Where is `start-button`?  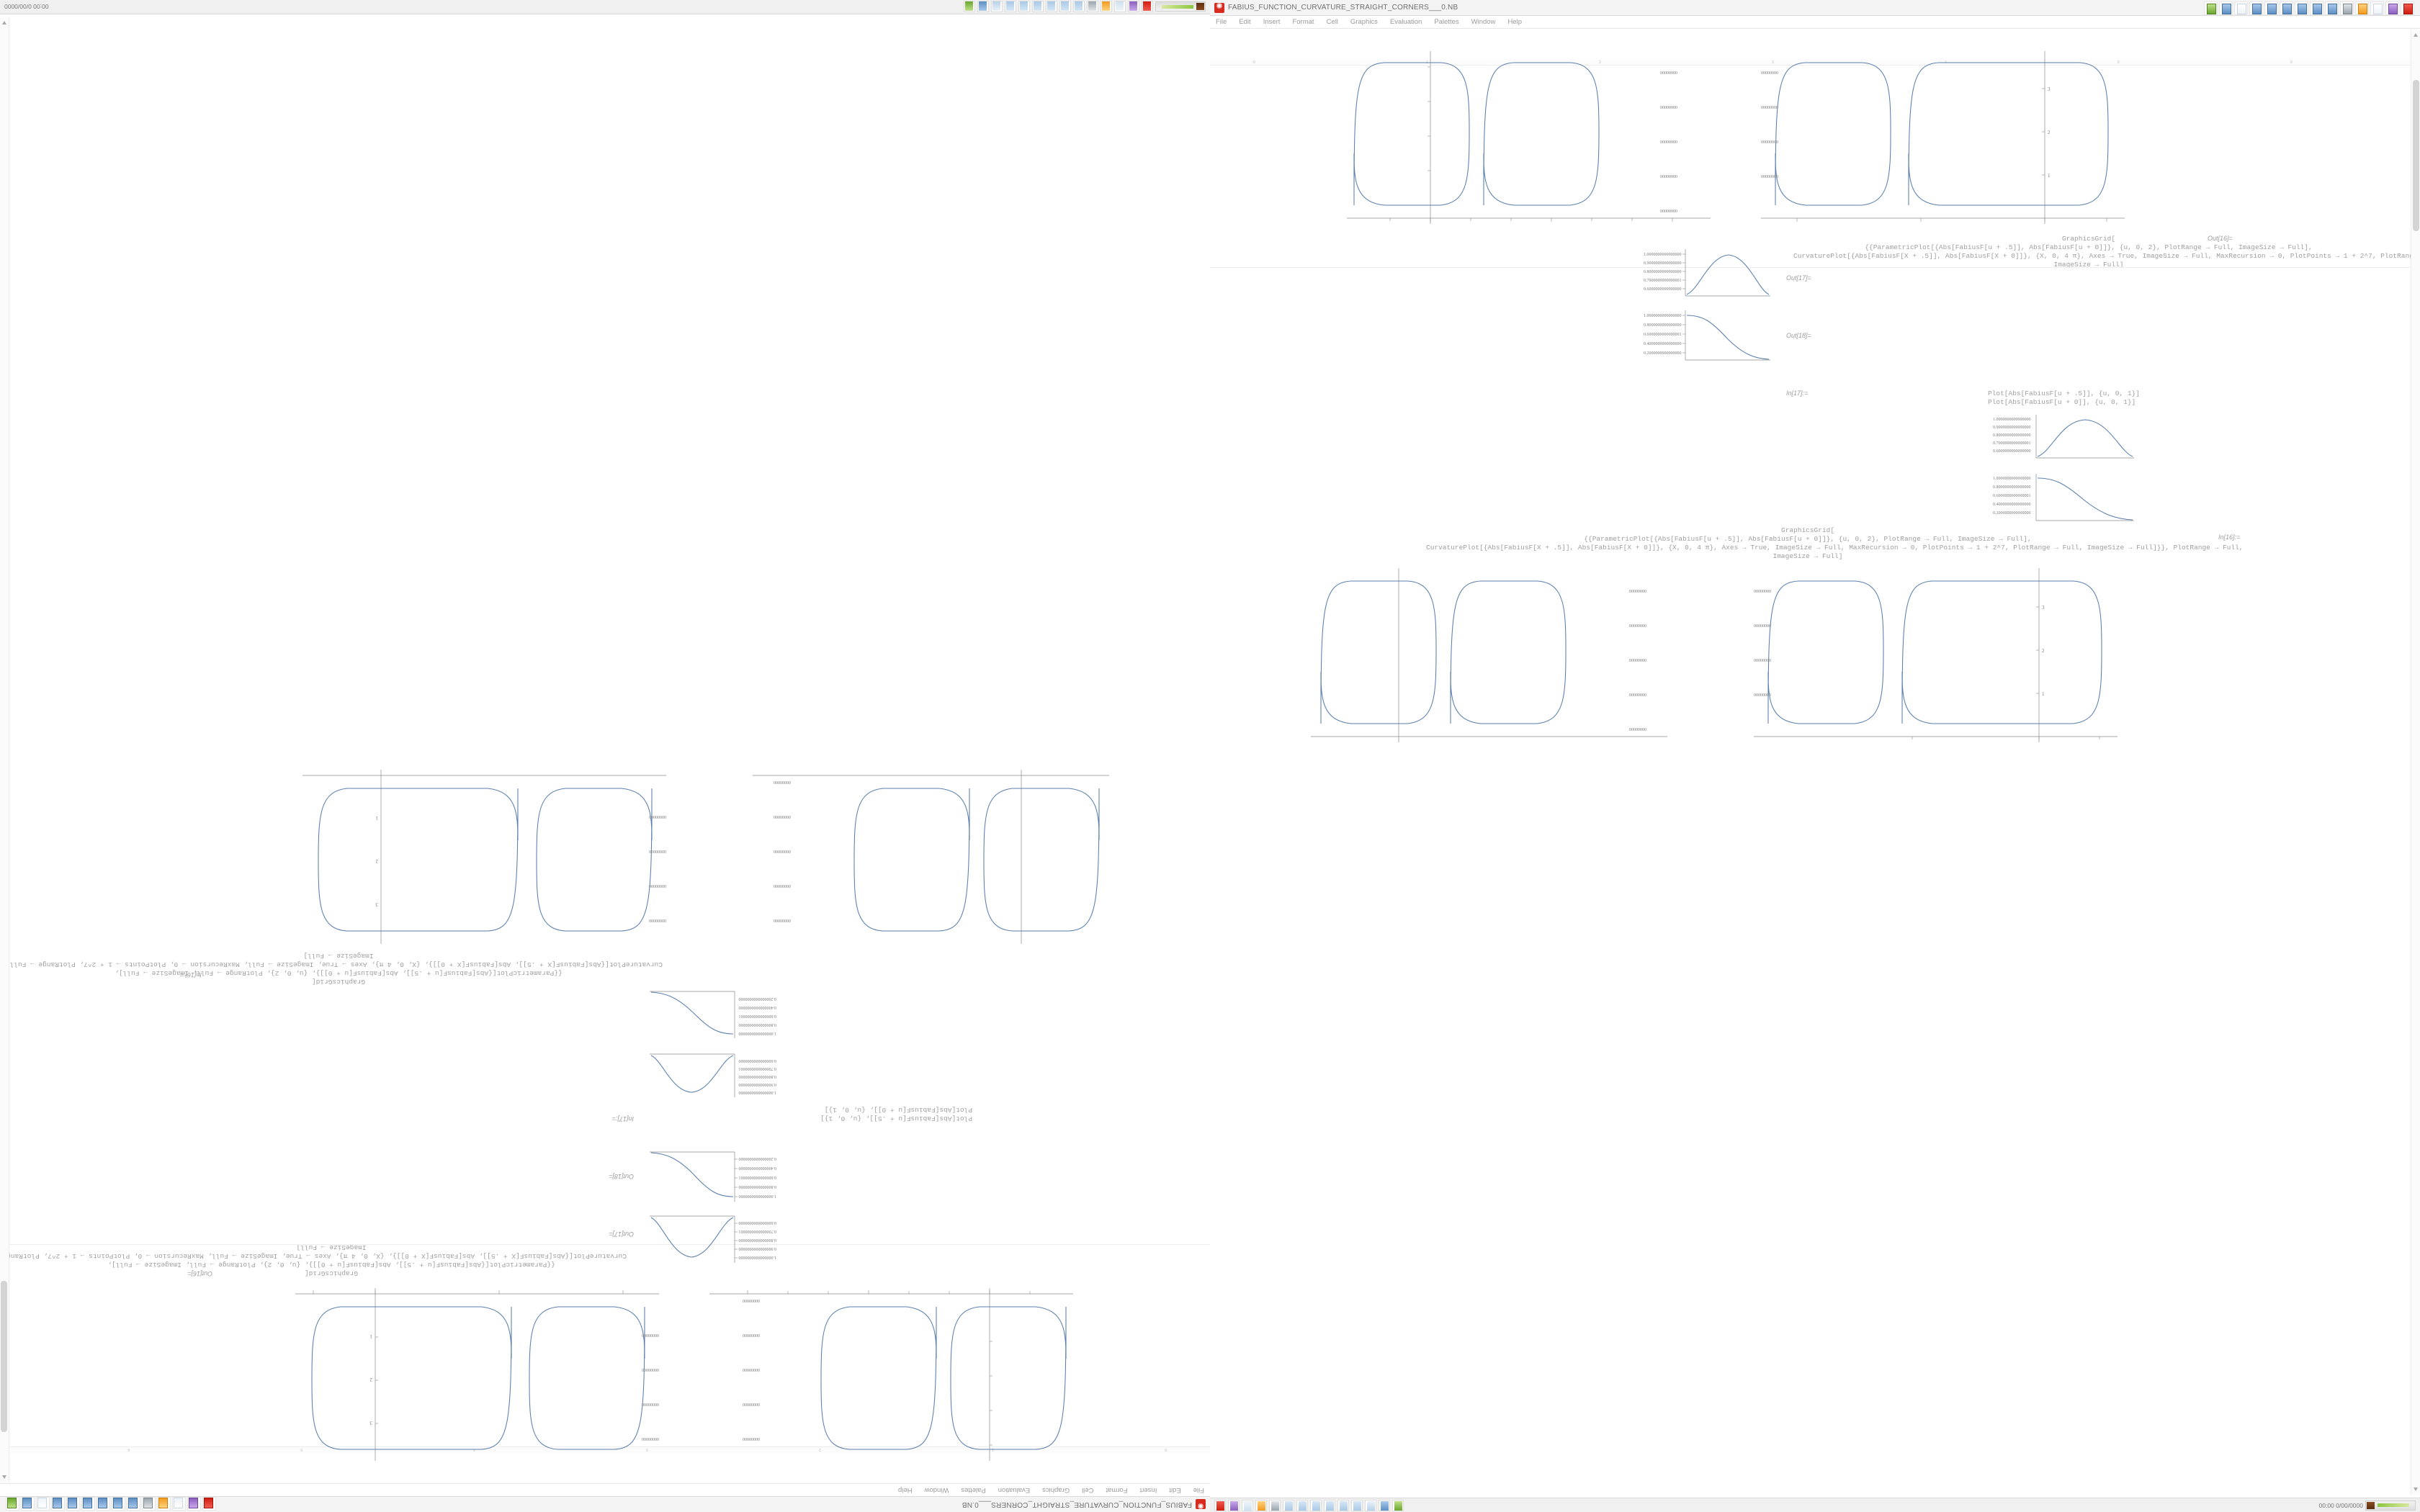 start-button is located at coordinates (1180, 6).